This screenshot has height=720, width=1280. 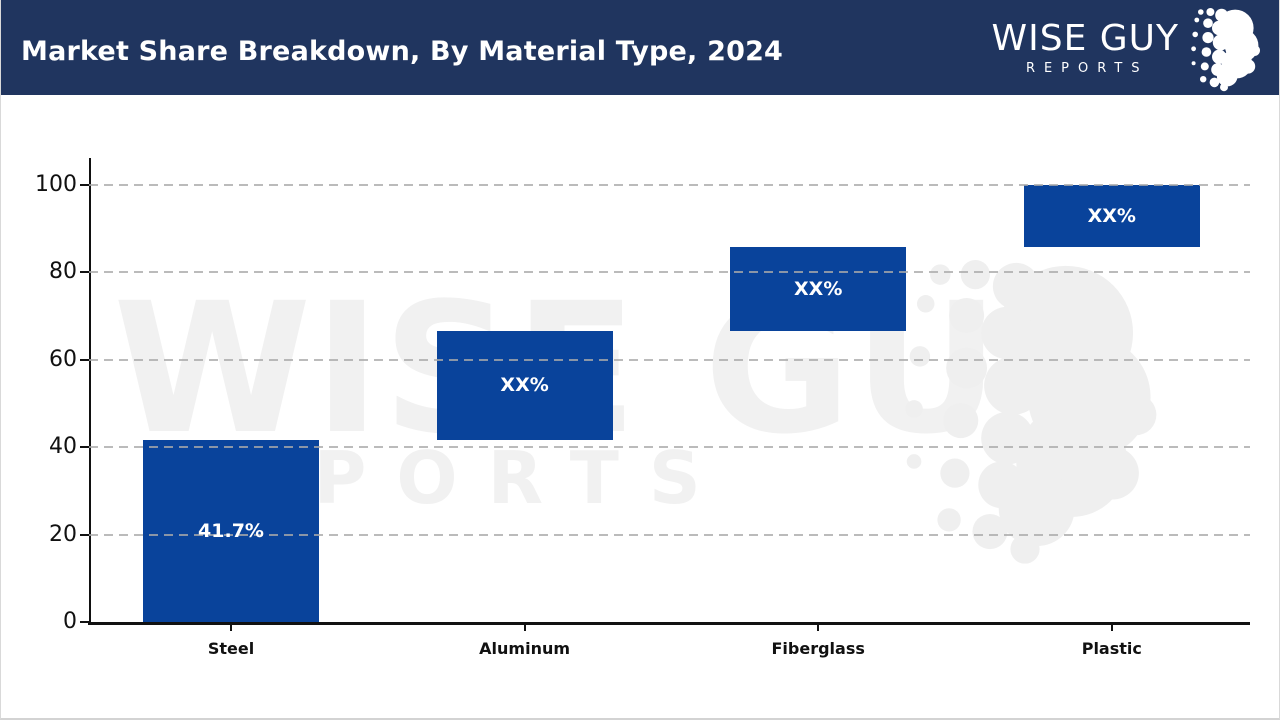 I want to click on bar-label-fiberglass: XX%, so click(x=818, y=289).